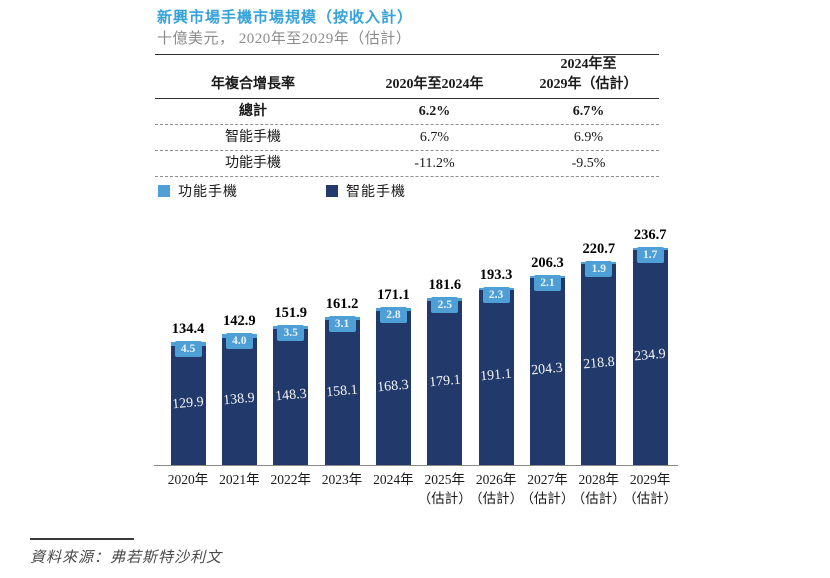 Image resolution: width=830 pixels, height=578 pixels. I want to click on feature-phone-value-badge: 2.5, so click(445, 305).